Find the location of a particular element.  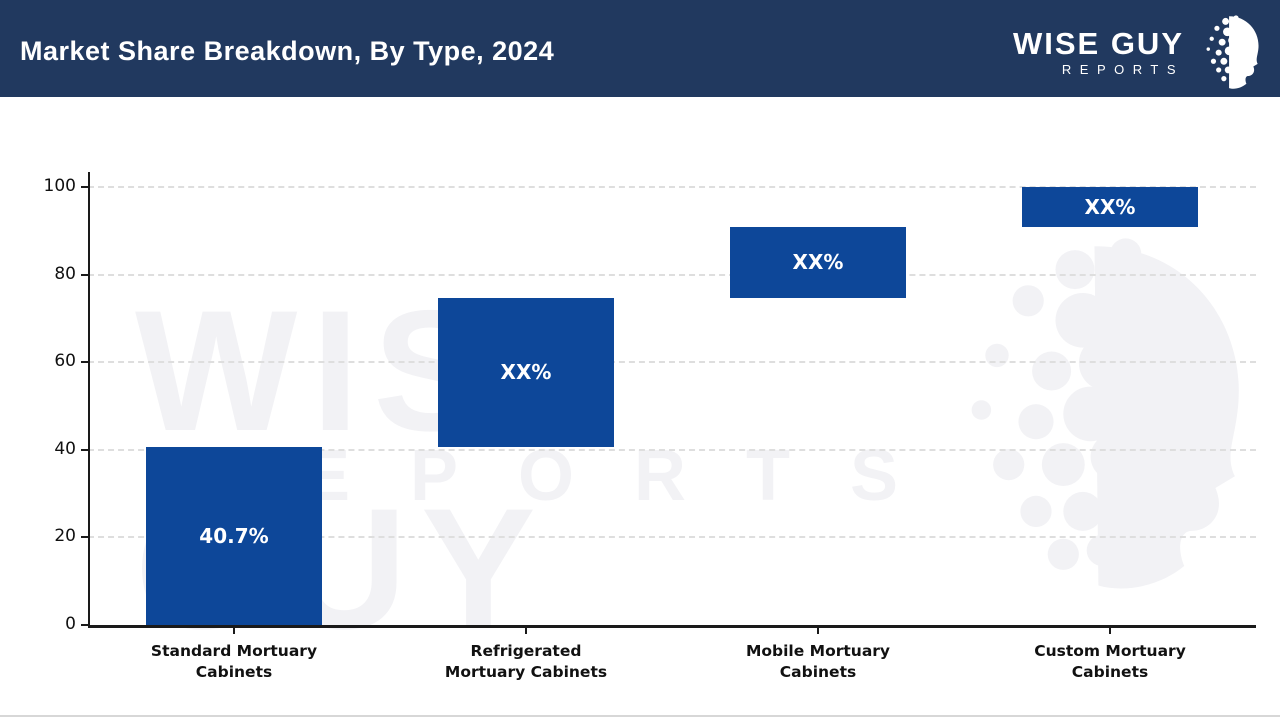

bar-segment-3: XX% is located at coordinates (818, 262).